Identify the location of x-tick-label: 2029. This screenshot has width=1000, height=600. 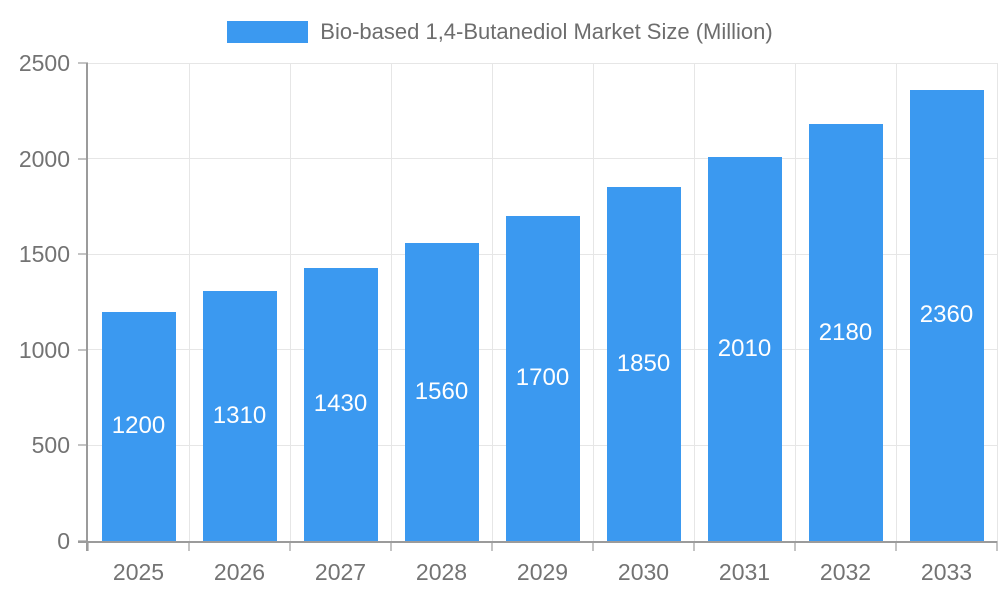
(542, 572).